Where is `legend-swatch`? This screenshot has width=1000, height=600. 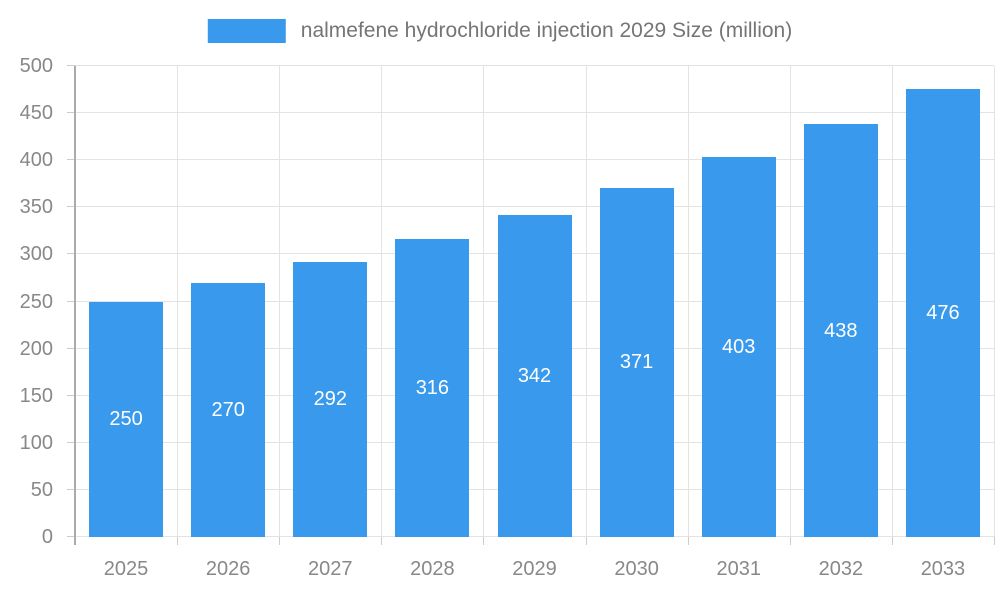 legend-swatch is located at coordinates (246, 31).